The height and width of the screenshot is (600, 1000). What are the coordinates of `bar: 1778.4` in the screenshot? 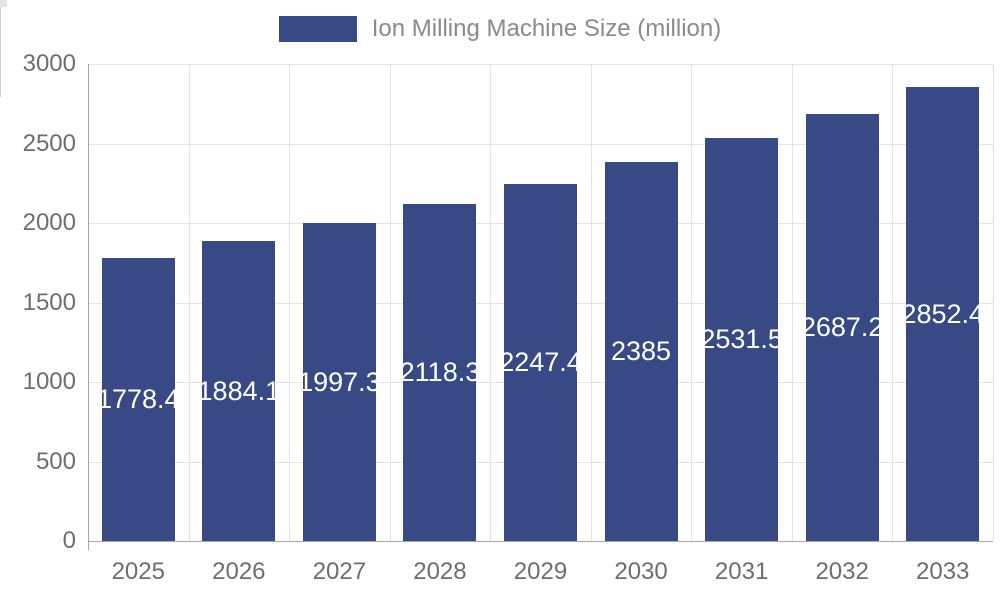 It's located at (138, 399).